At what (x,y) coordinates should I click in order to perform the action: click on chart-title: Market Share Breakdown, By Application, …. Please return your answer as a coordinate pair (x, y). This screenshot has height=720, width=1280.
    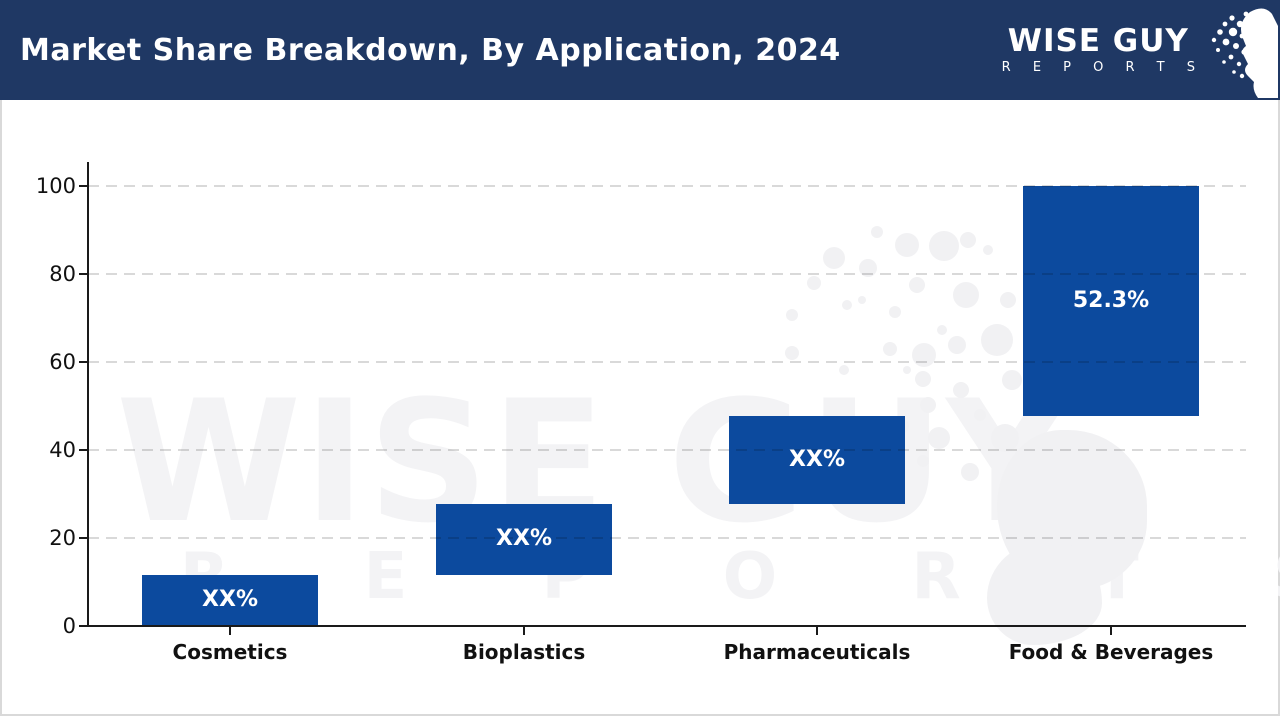
    Looking at the image, I should click on (430, 50).